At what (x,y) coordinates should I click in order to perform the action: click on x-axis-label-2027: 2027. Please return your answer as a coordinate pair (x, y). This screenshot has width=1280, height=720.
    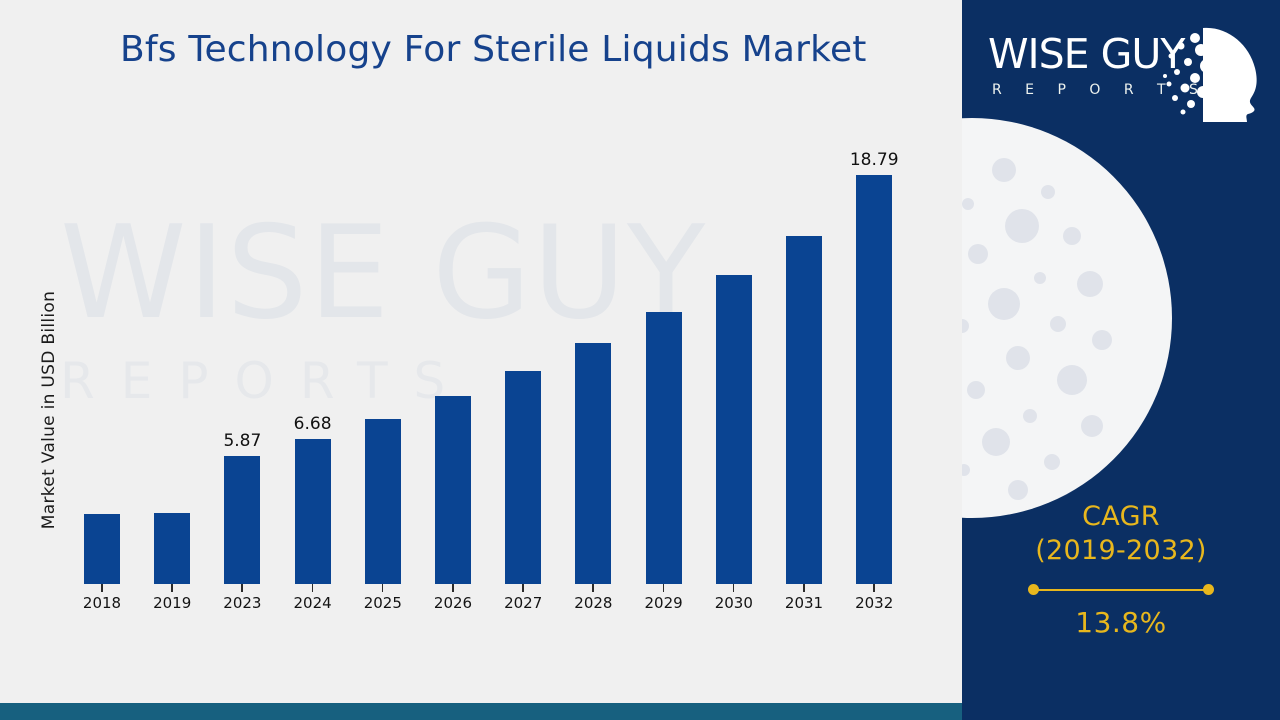
    Looking at the image, I should click on (523, 603).